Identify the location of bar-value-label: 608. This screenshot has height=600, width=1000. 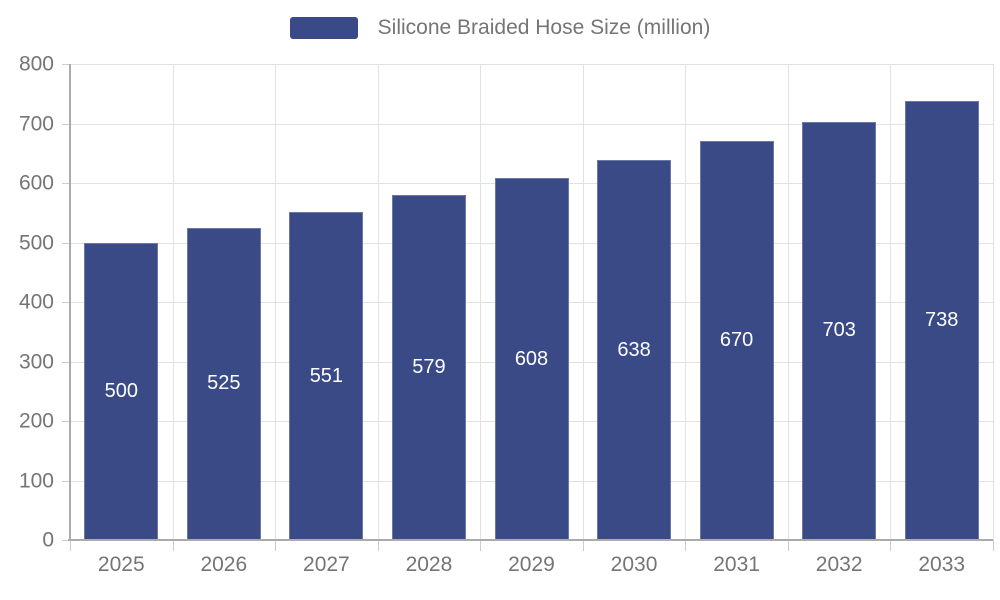
(531, 358).